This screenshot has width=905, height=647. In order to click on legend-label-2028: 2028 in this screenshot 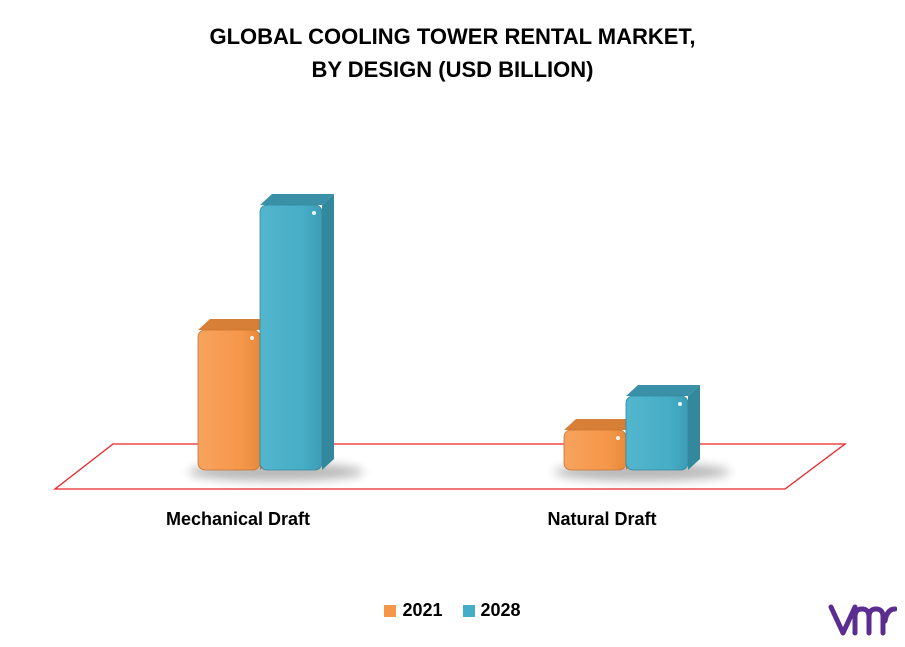, I will do `click(500, 610)`.